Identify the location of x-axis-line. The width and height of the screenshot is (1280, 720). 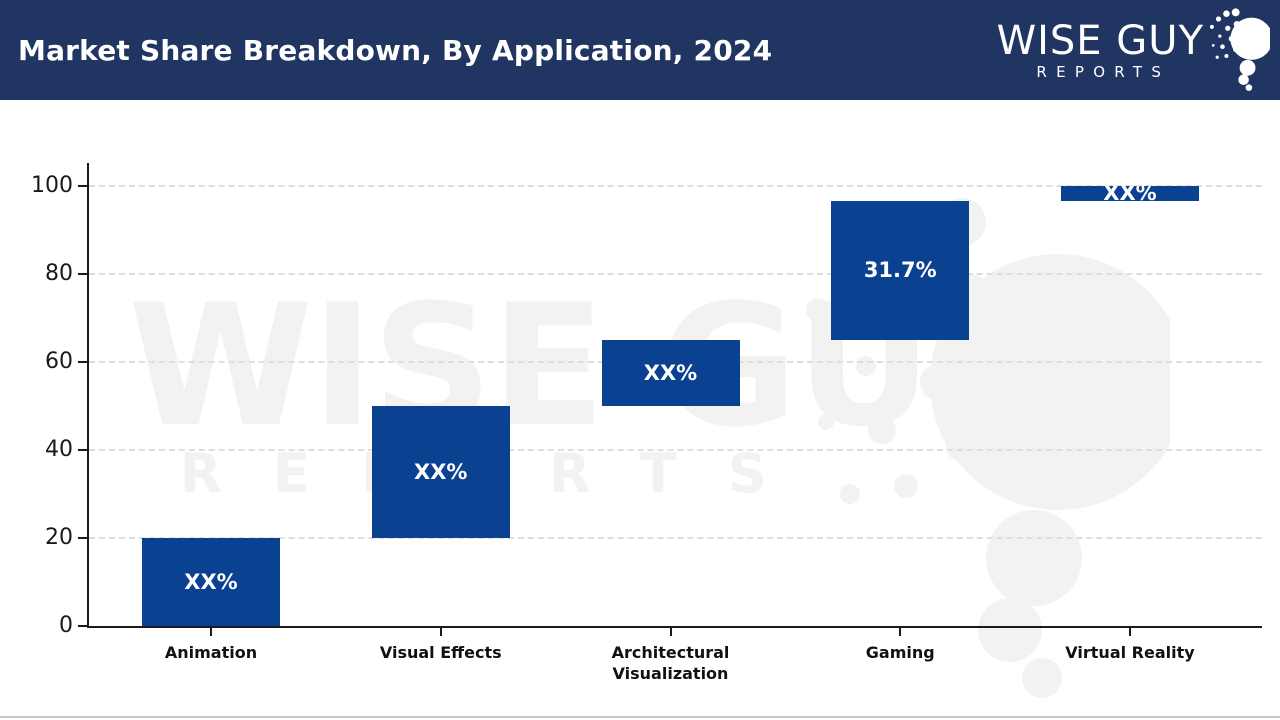
(674, 627).